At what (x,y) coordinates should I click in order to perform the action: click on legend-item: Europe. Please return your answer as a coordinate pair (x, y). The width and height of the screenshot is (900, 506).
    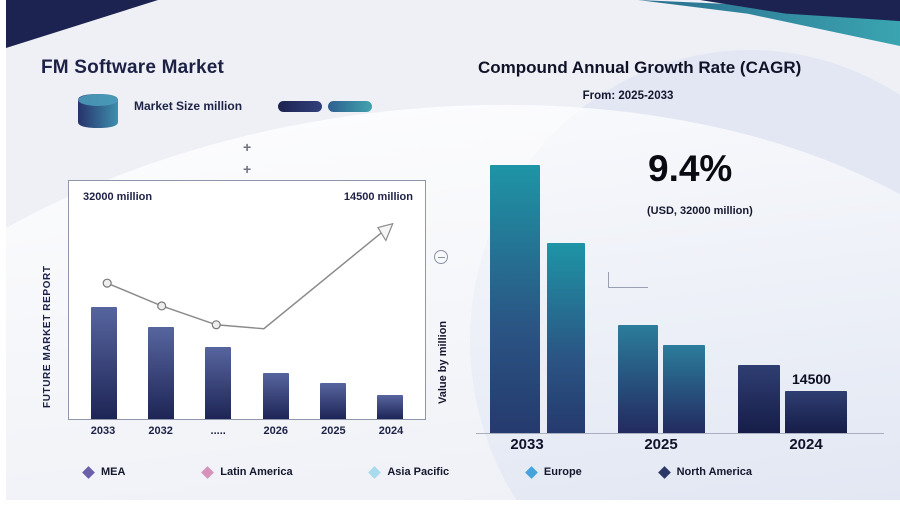
    Looking at the image, I should click on (553, 472).